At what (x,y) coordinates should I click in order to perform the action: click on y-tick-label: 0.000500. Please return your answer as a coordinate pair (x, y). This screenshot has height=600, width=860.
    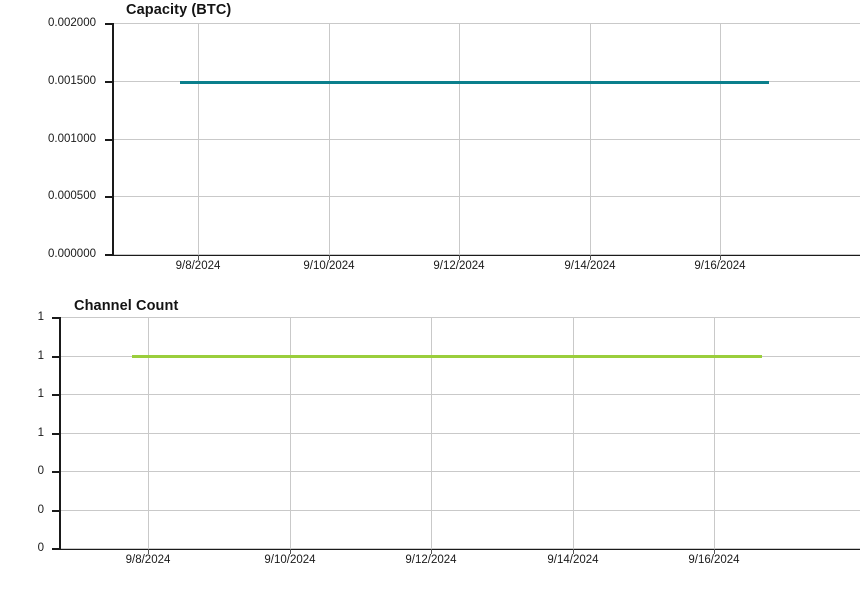
    Looking at the image, I should click on (72, 196).